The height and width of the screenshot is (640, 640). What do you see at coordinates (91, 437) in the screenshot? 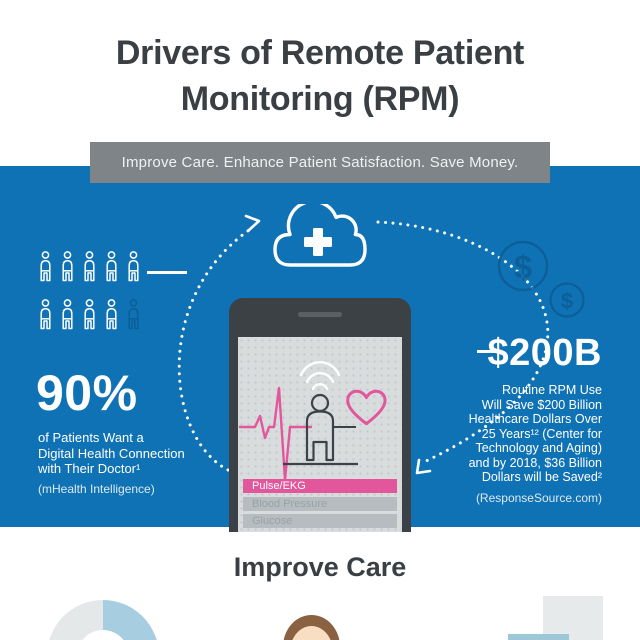
I see `left-stat-line: of Patients Want a` at bounding box center [91, 437].